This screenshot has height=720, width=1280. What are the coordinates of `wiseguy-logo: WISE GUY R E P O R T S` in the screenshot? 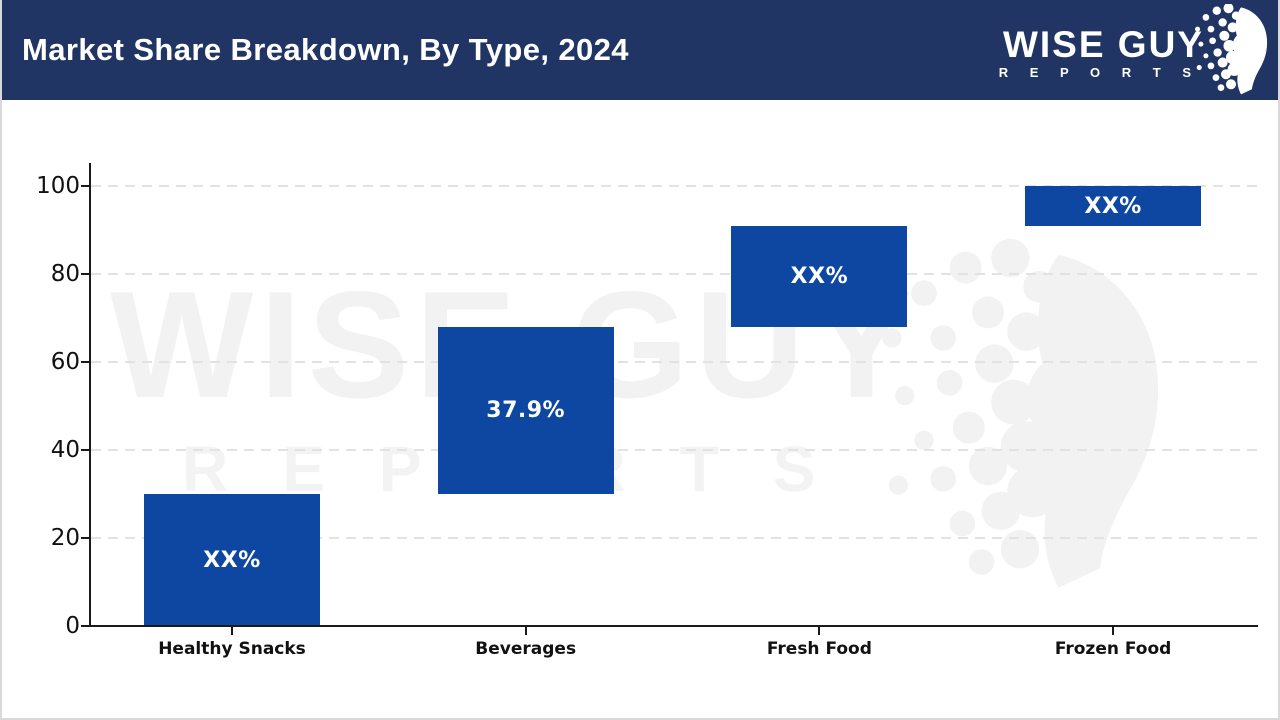 It's located at (1136, 50).